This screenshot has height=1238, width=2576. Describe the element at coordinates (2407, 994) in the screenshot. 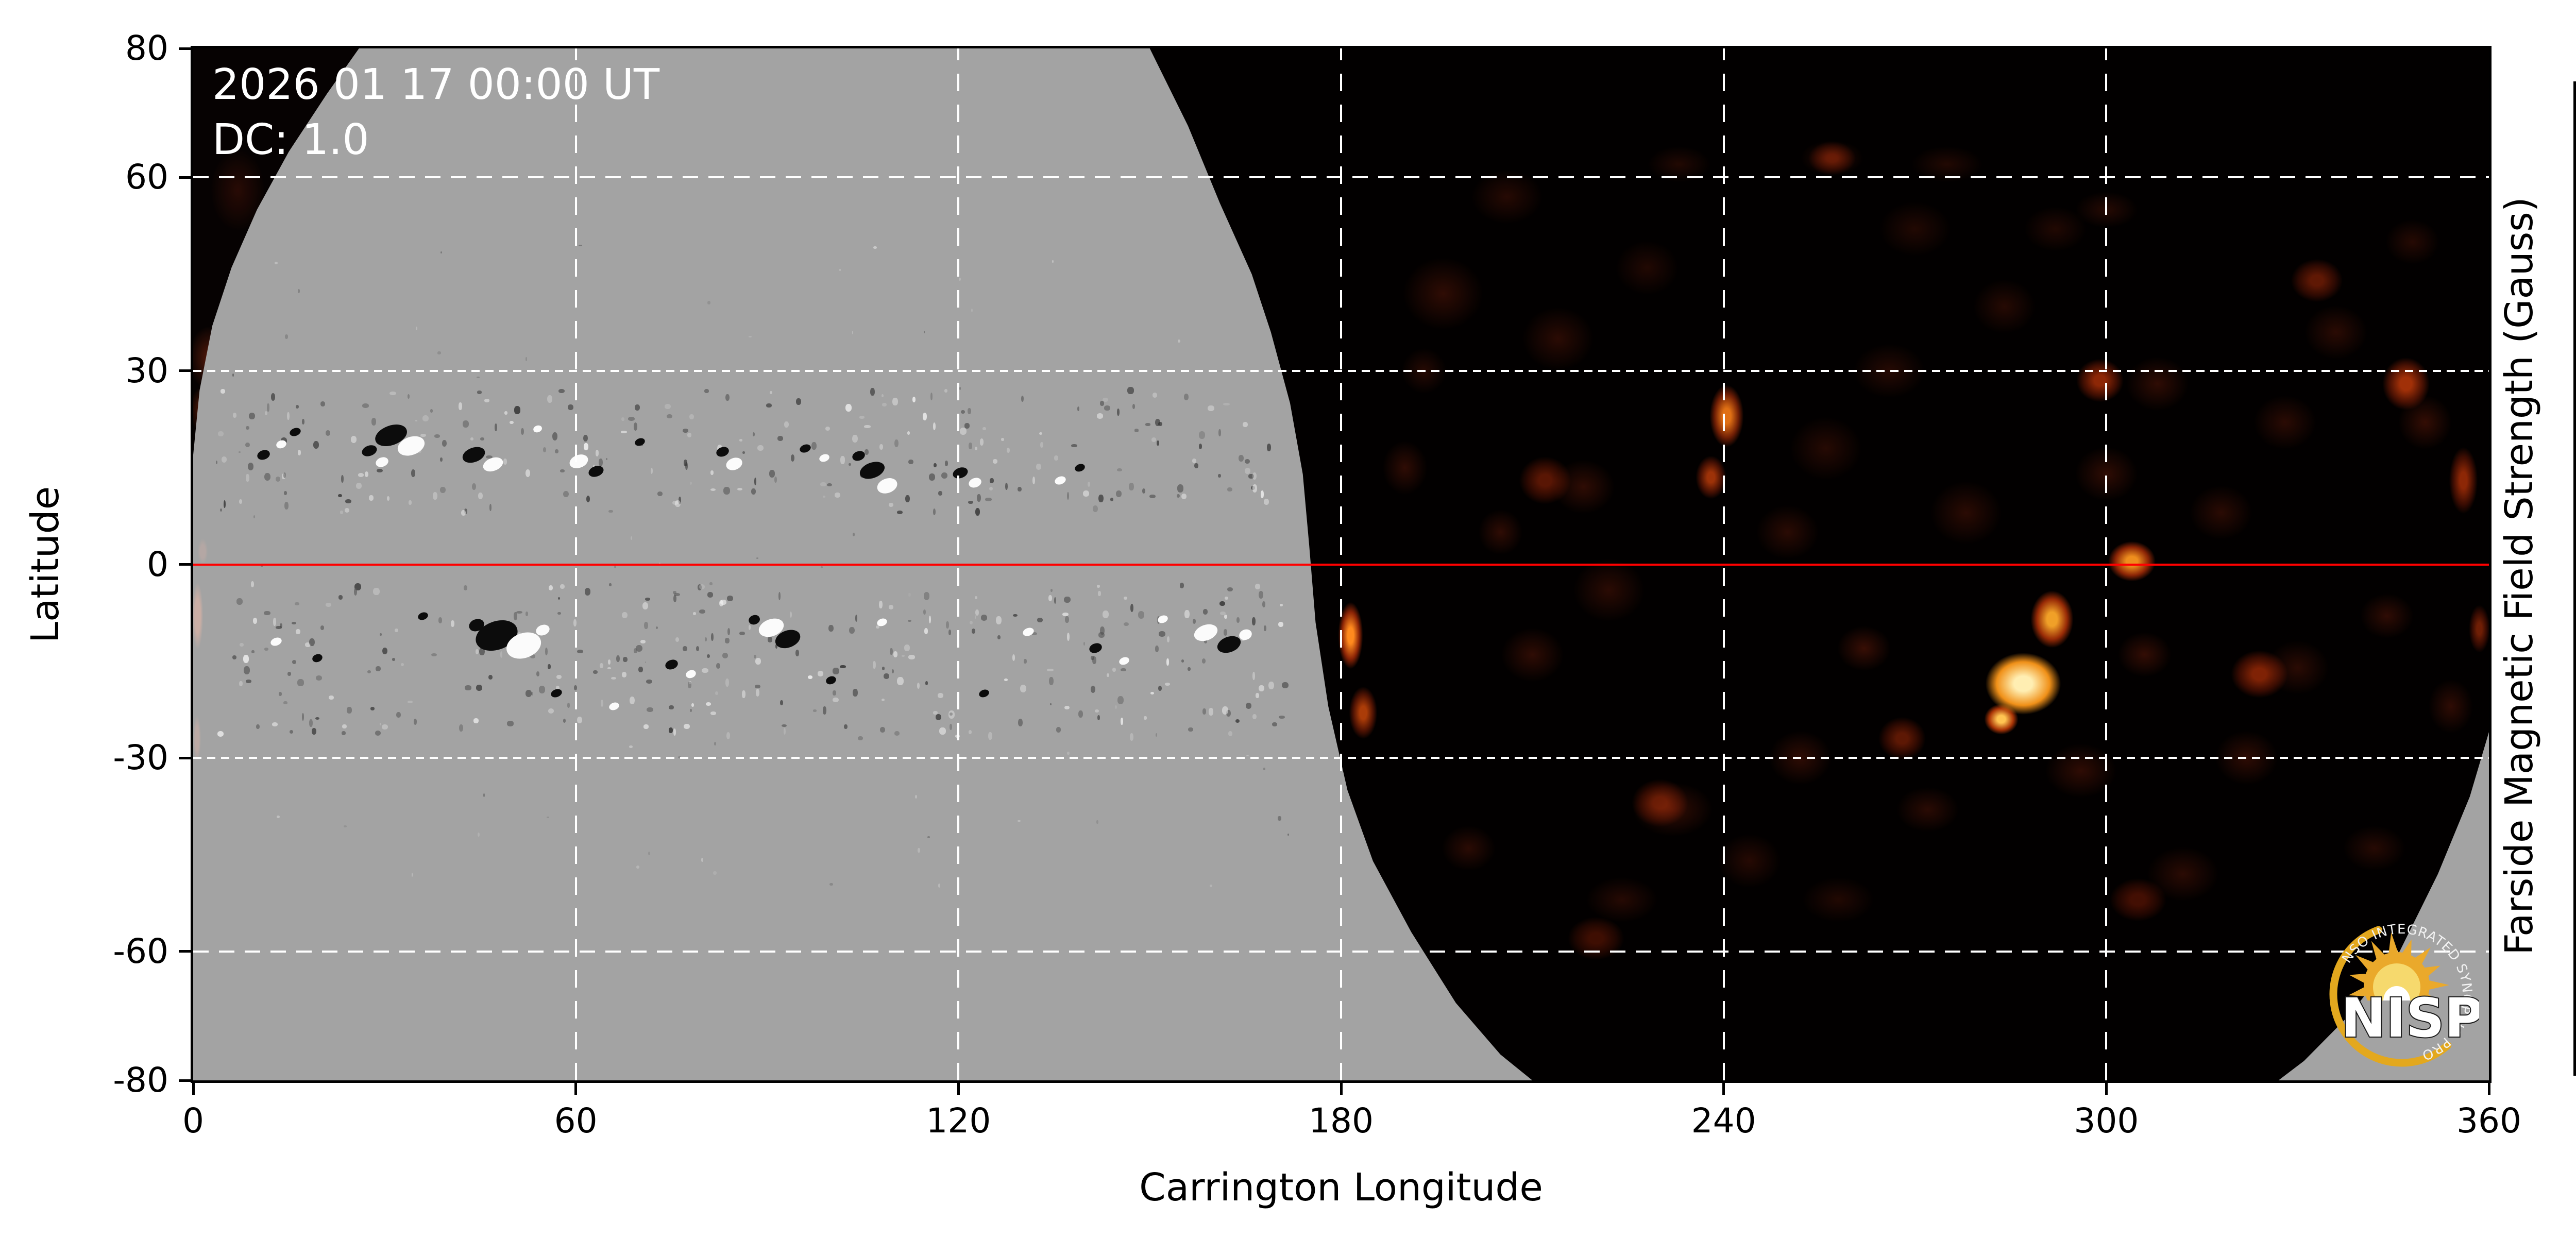

I see `nisp-logo-svg: NSO INTEGRATED SYNOPTIC PROGRAM NISP` at that location.